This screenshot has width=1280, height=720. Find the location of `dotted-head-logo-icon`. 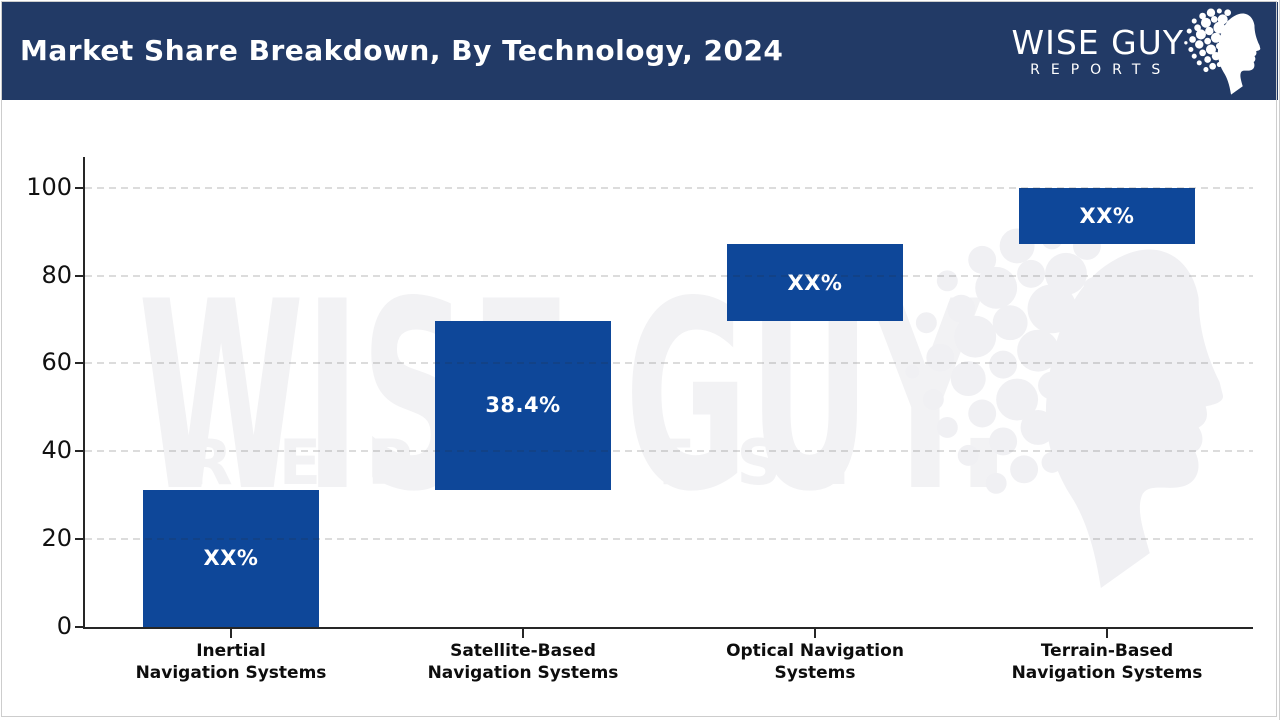

dotted-head-logo-icon is located at coordinates (1222, 51).